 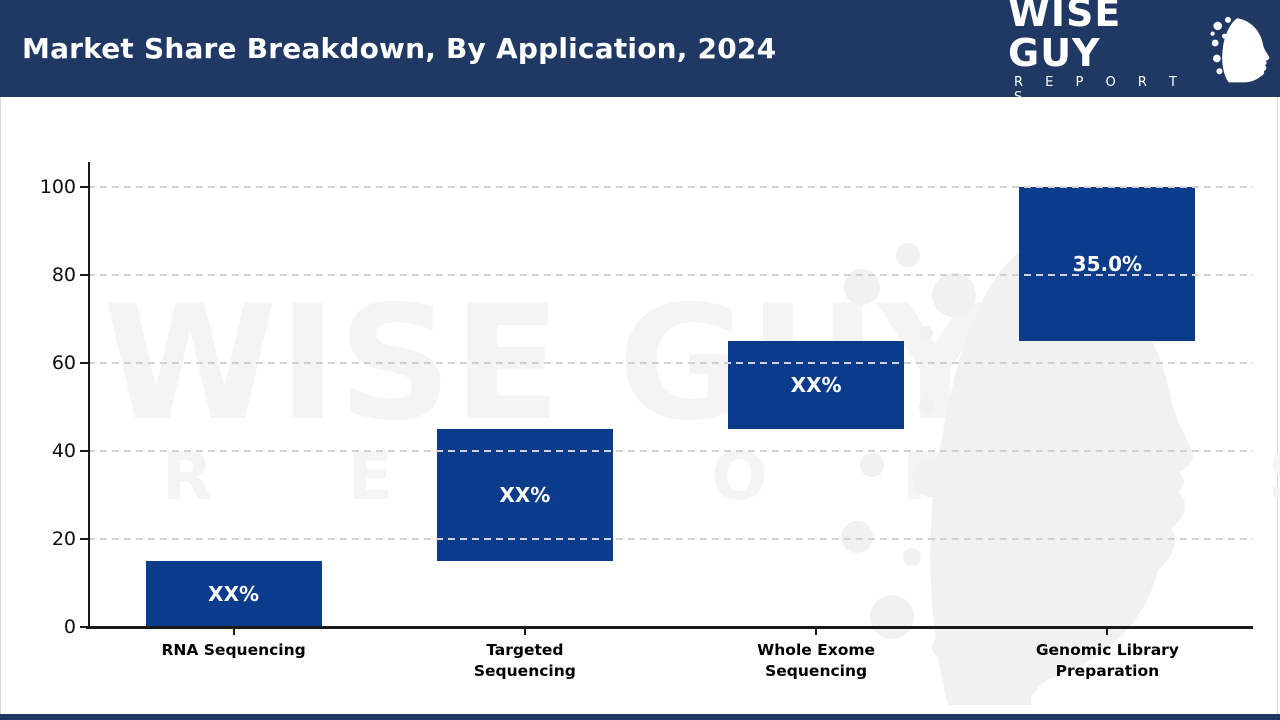 What do you see at coordinates (1277, 405) in the screenshot?
I see `card-right-border` at bounding box center [1277, 405].